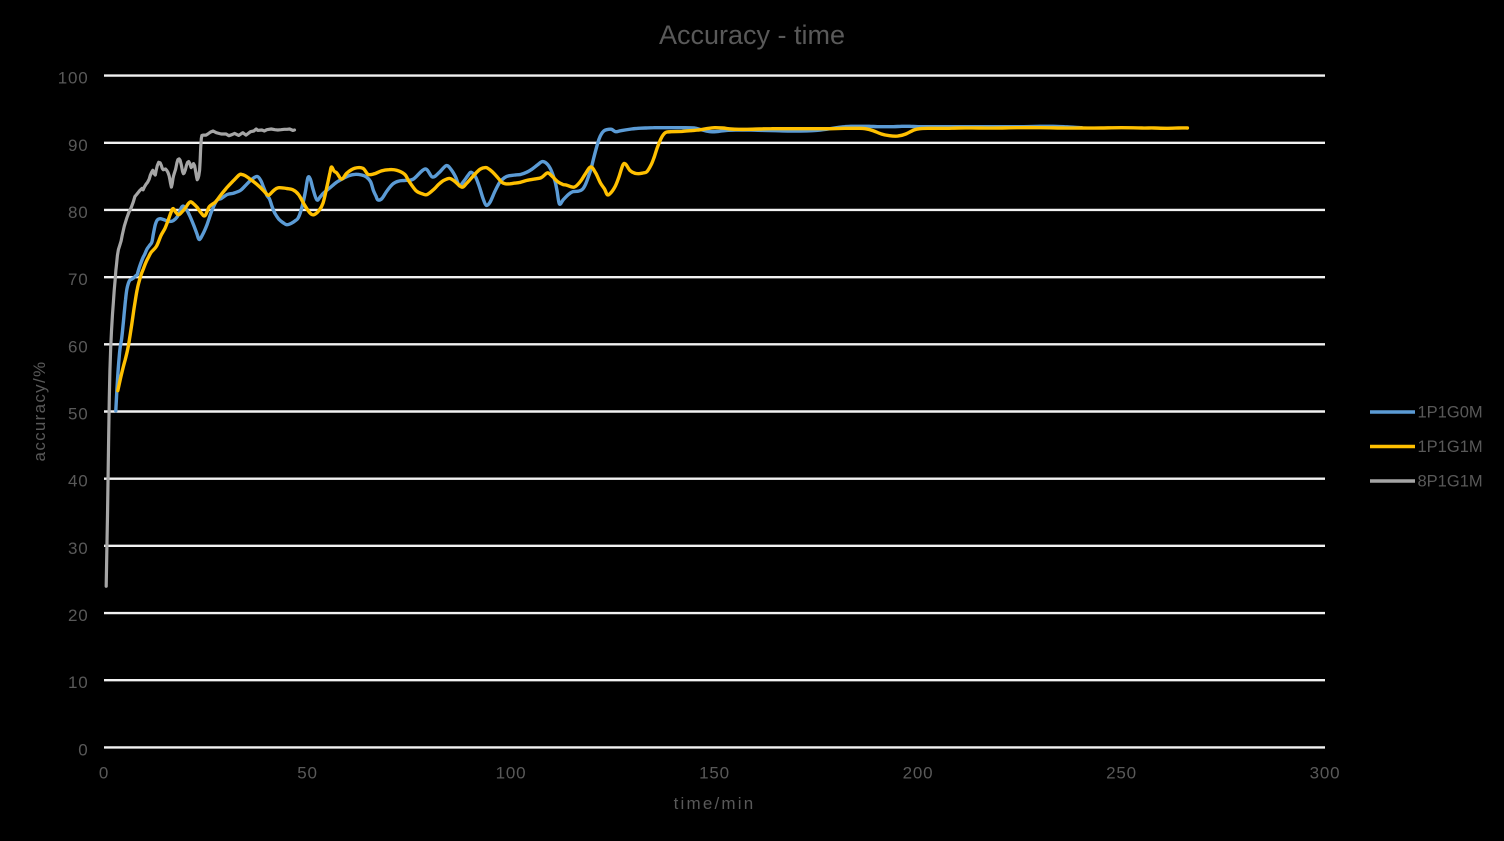 Image resolution: width=1504 pixels, height=841 pixels. What do you see at coordinates (78, 548) in the screenshot?
I see `svg-text: 30` at bounding box center [78, 548].